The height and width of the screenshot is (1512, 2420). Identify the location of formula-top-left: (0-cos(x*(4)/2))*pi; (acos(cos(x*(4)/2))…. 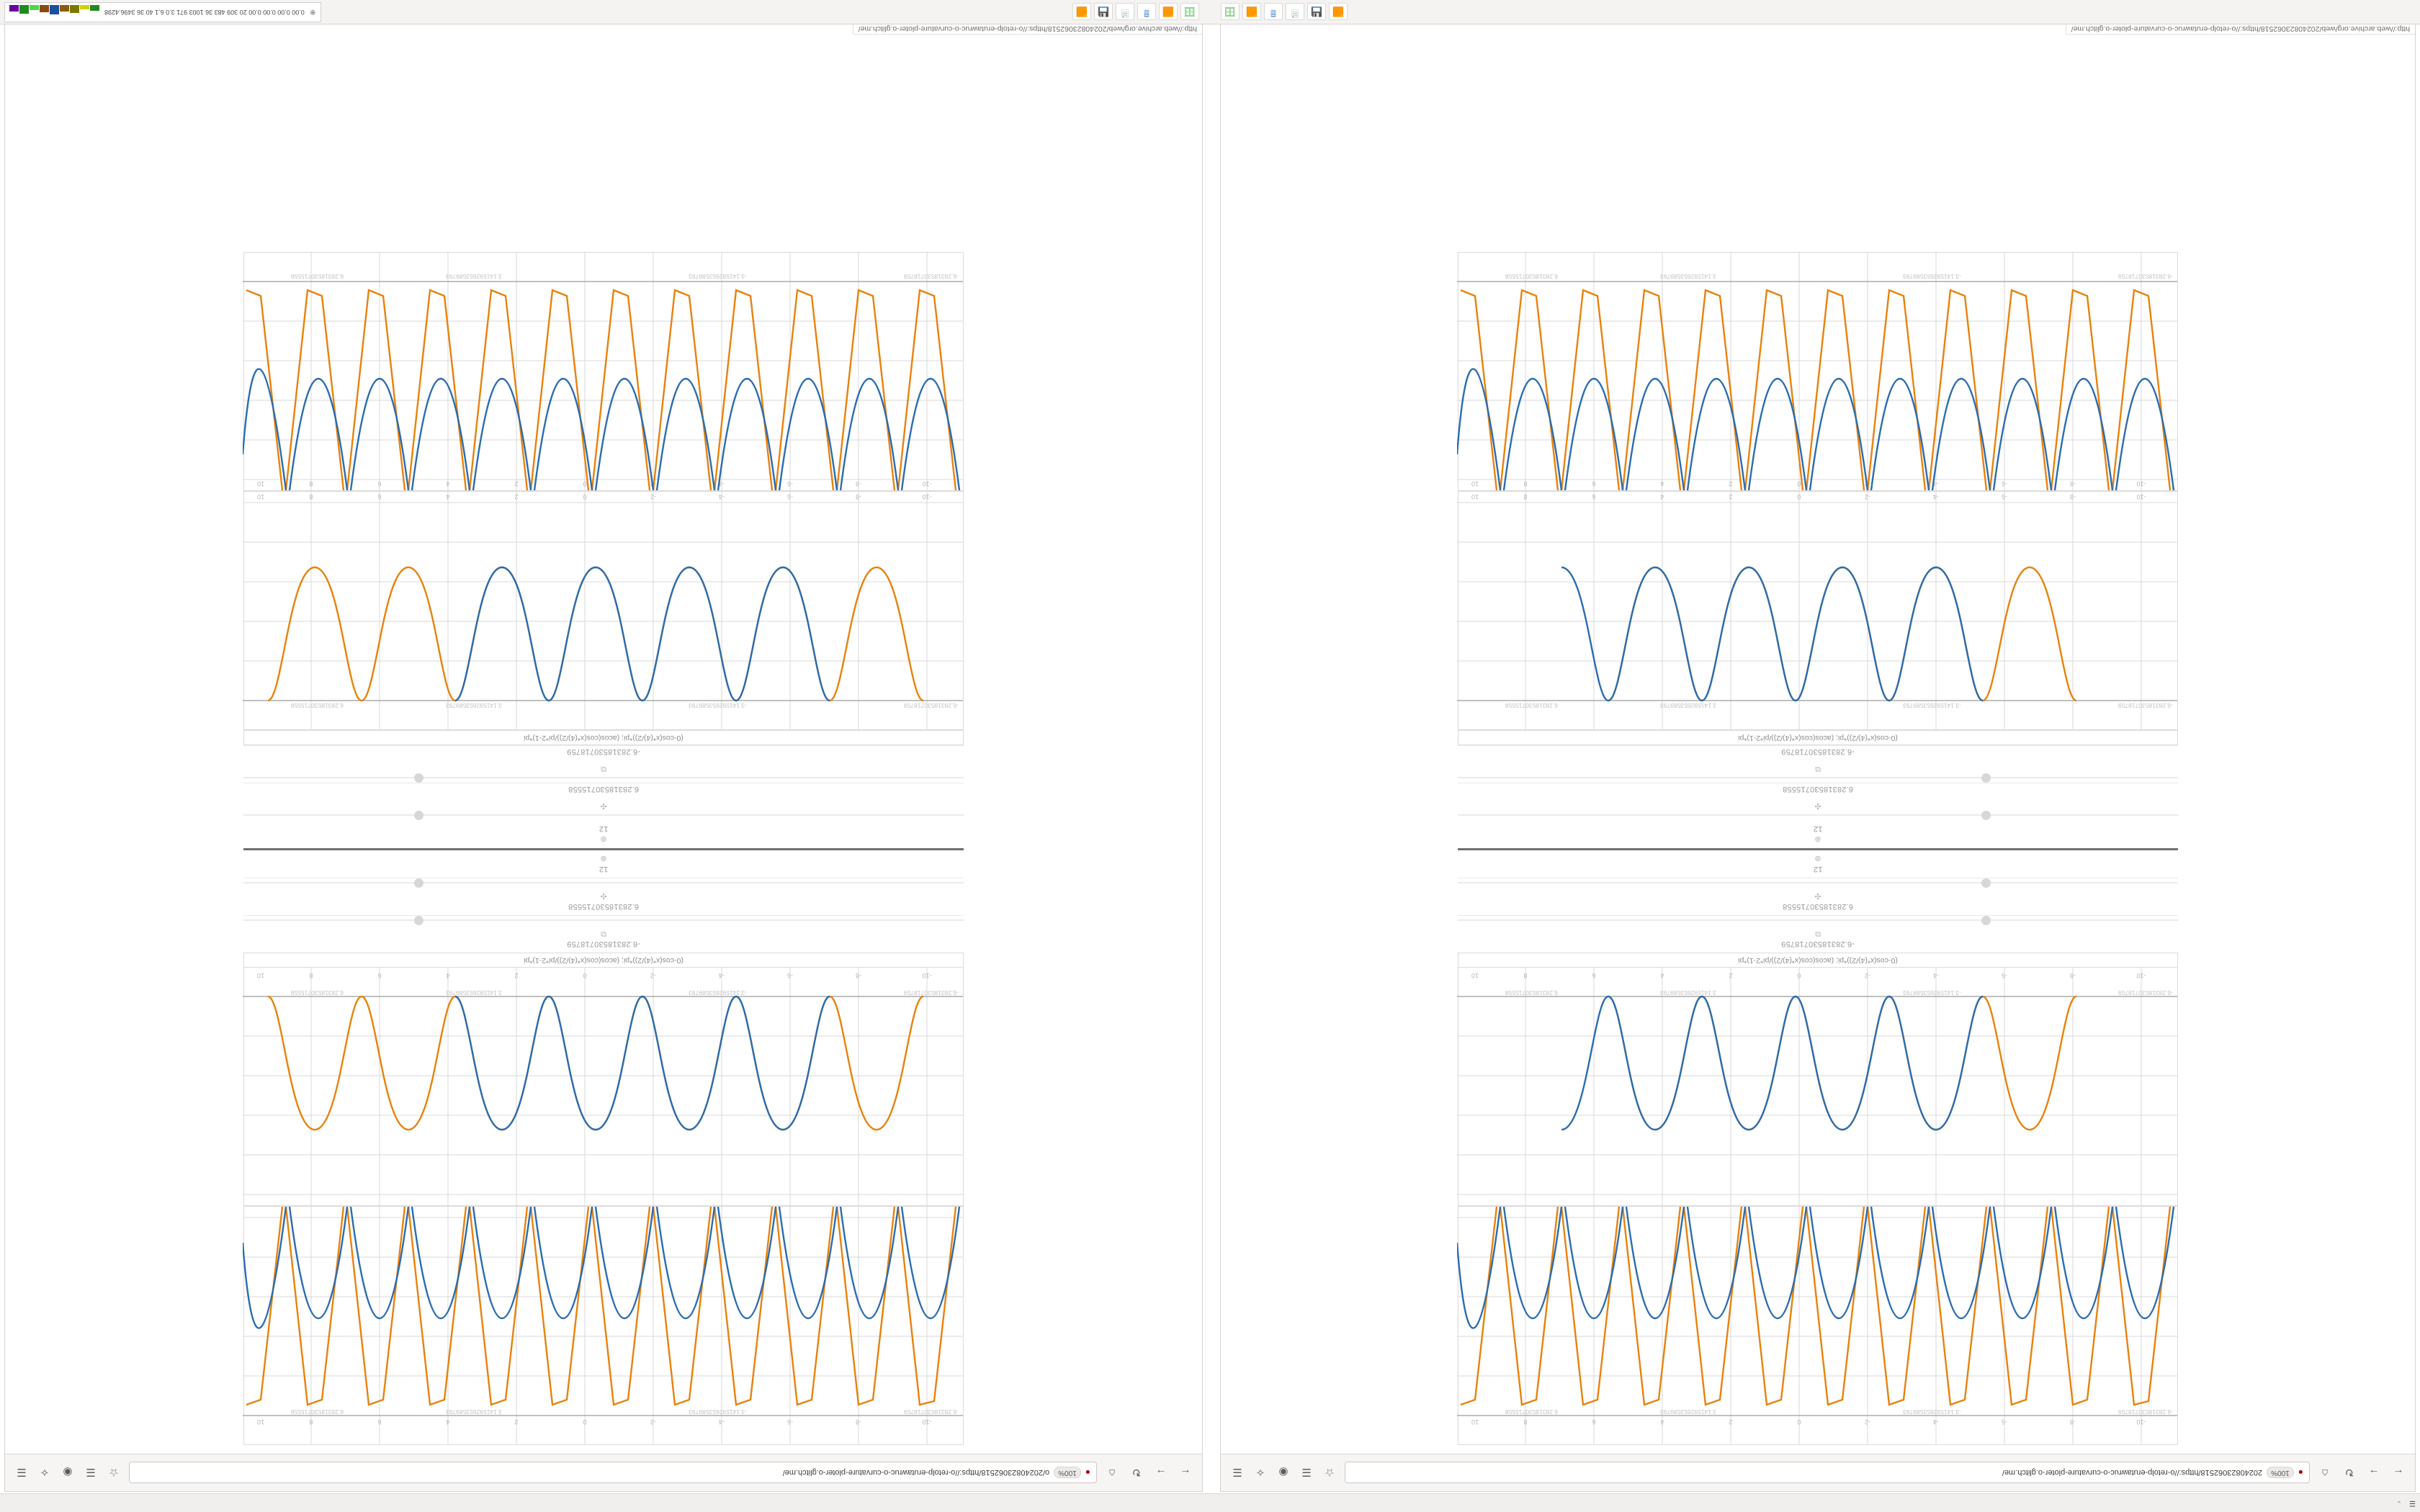
(1818, 960).